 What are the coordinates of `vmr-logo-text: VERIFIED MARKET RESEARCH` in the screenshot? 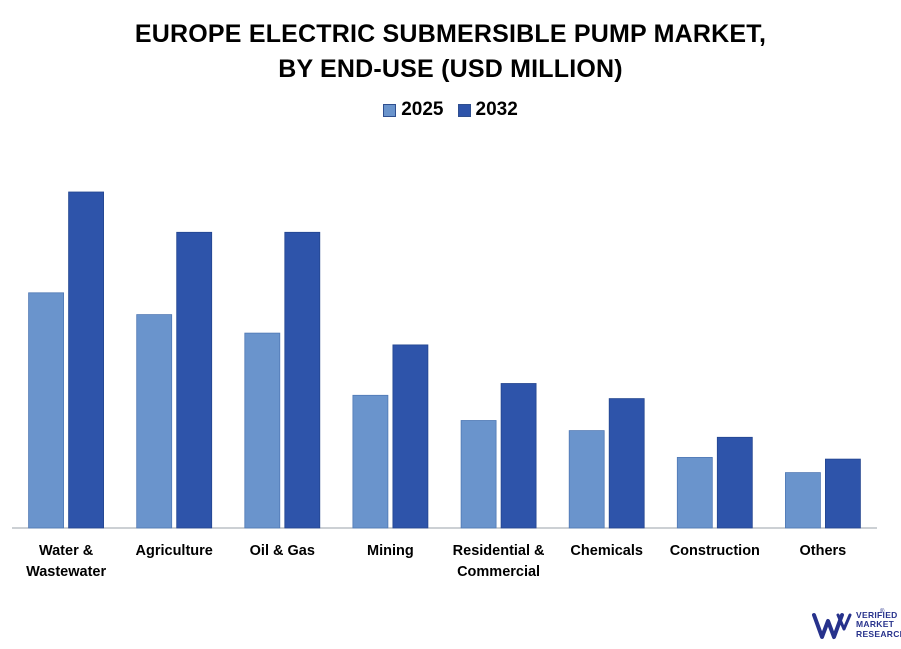 It's located at (878, 624).